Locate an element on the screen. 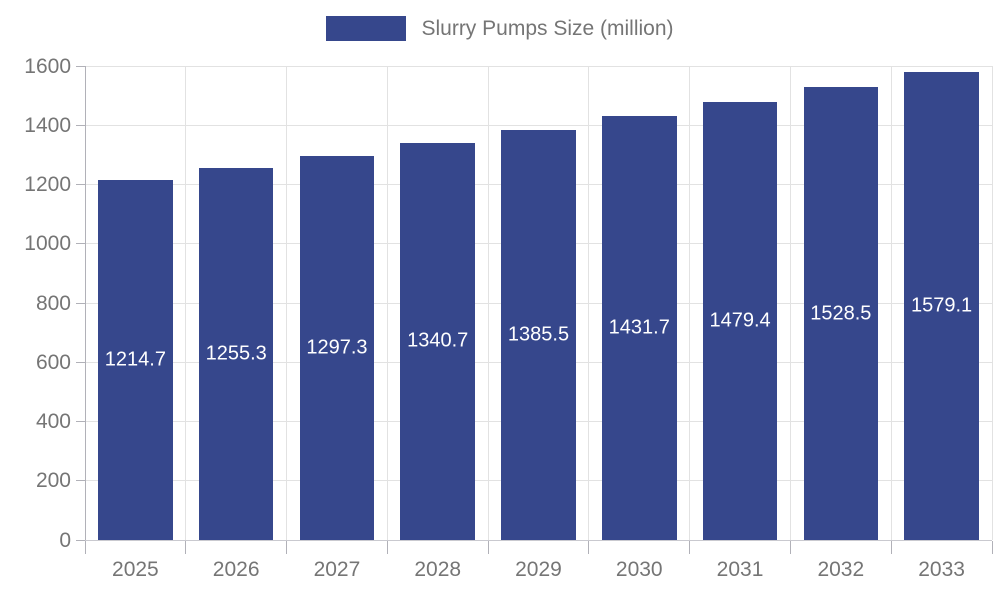 The height and width of the screenshot is (600, 1000). legend-label: Slurry Pumps Size (million) is located at coordinates (547, 28).